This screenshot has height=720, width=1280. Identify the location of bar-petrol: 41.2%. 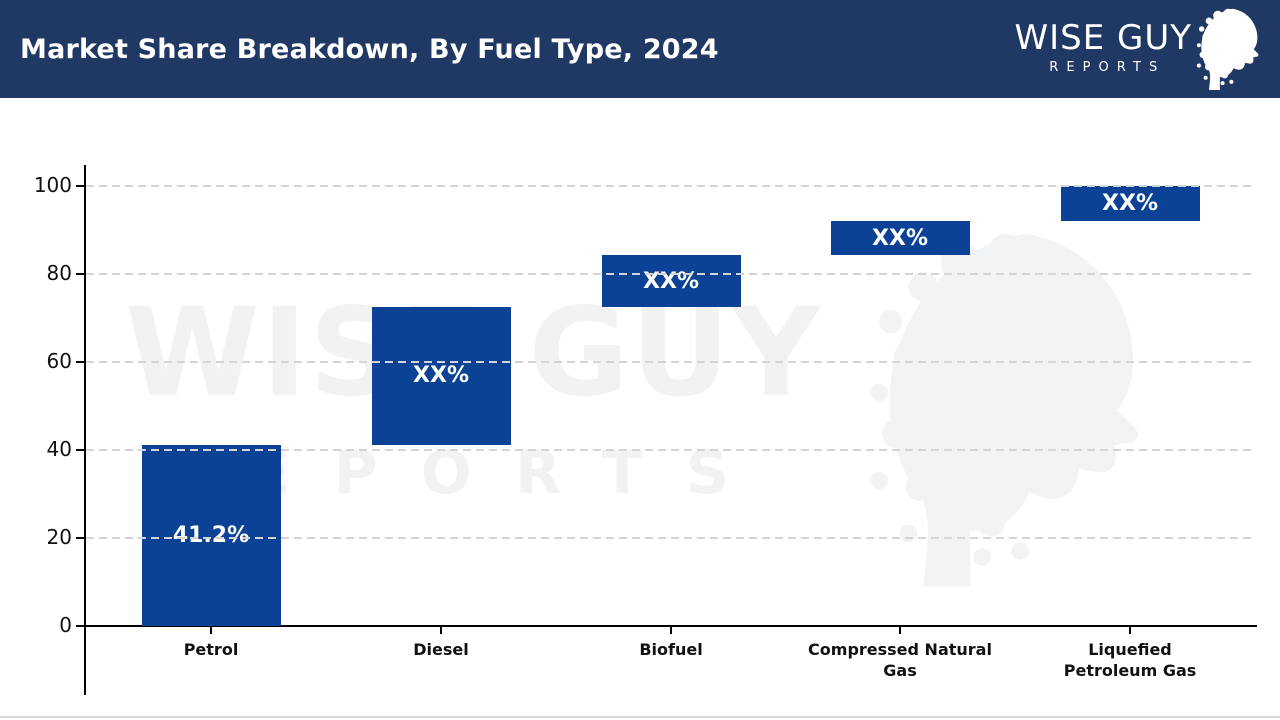
(211, 535).